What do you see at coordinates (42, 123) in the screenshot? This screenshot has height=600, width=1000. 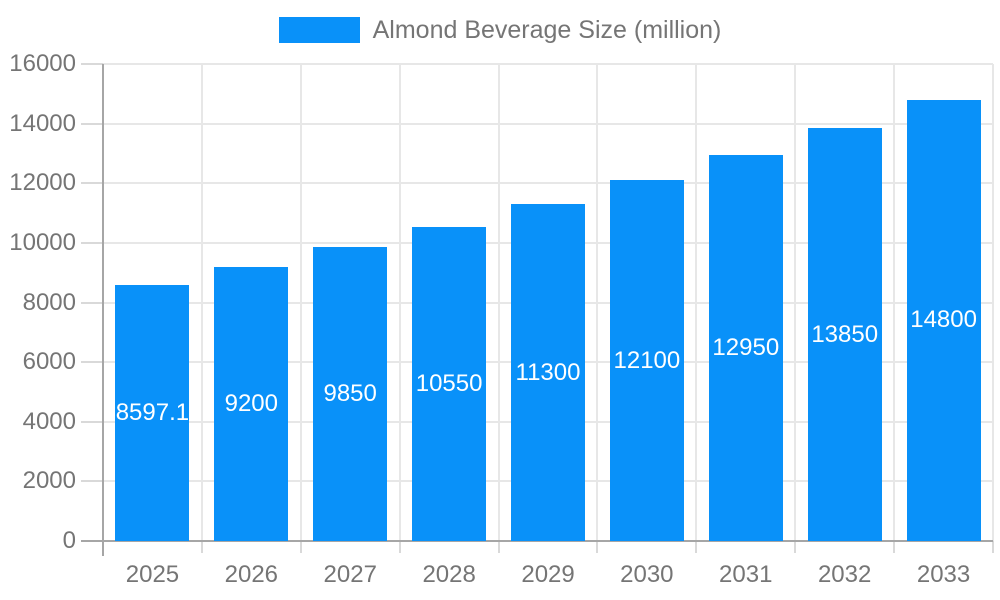 I see `y-axis-label: 14000` at bounding box center [42, 123].